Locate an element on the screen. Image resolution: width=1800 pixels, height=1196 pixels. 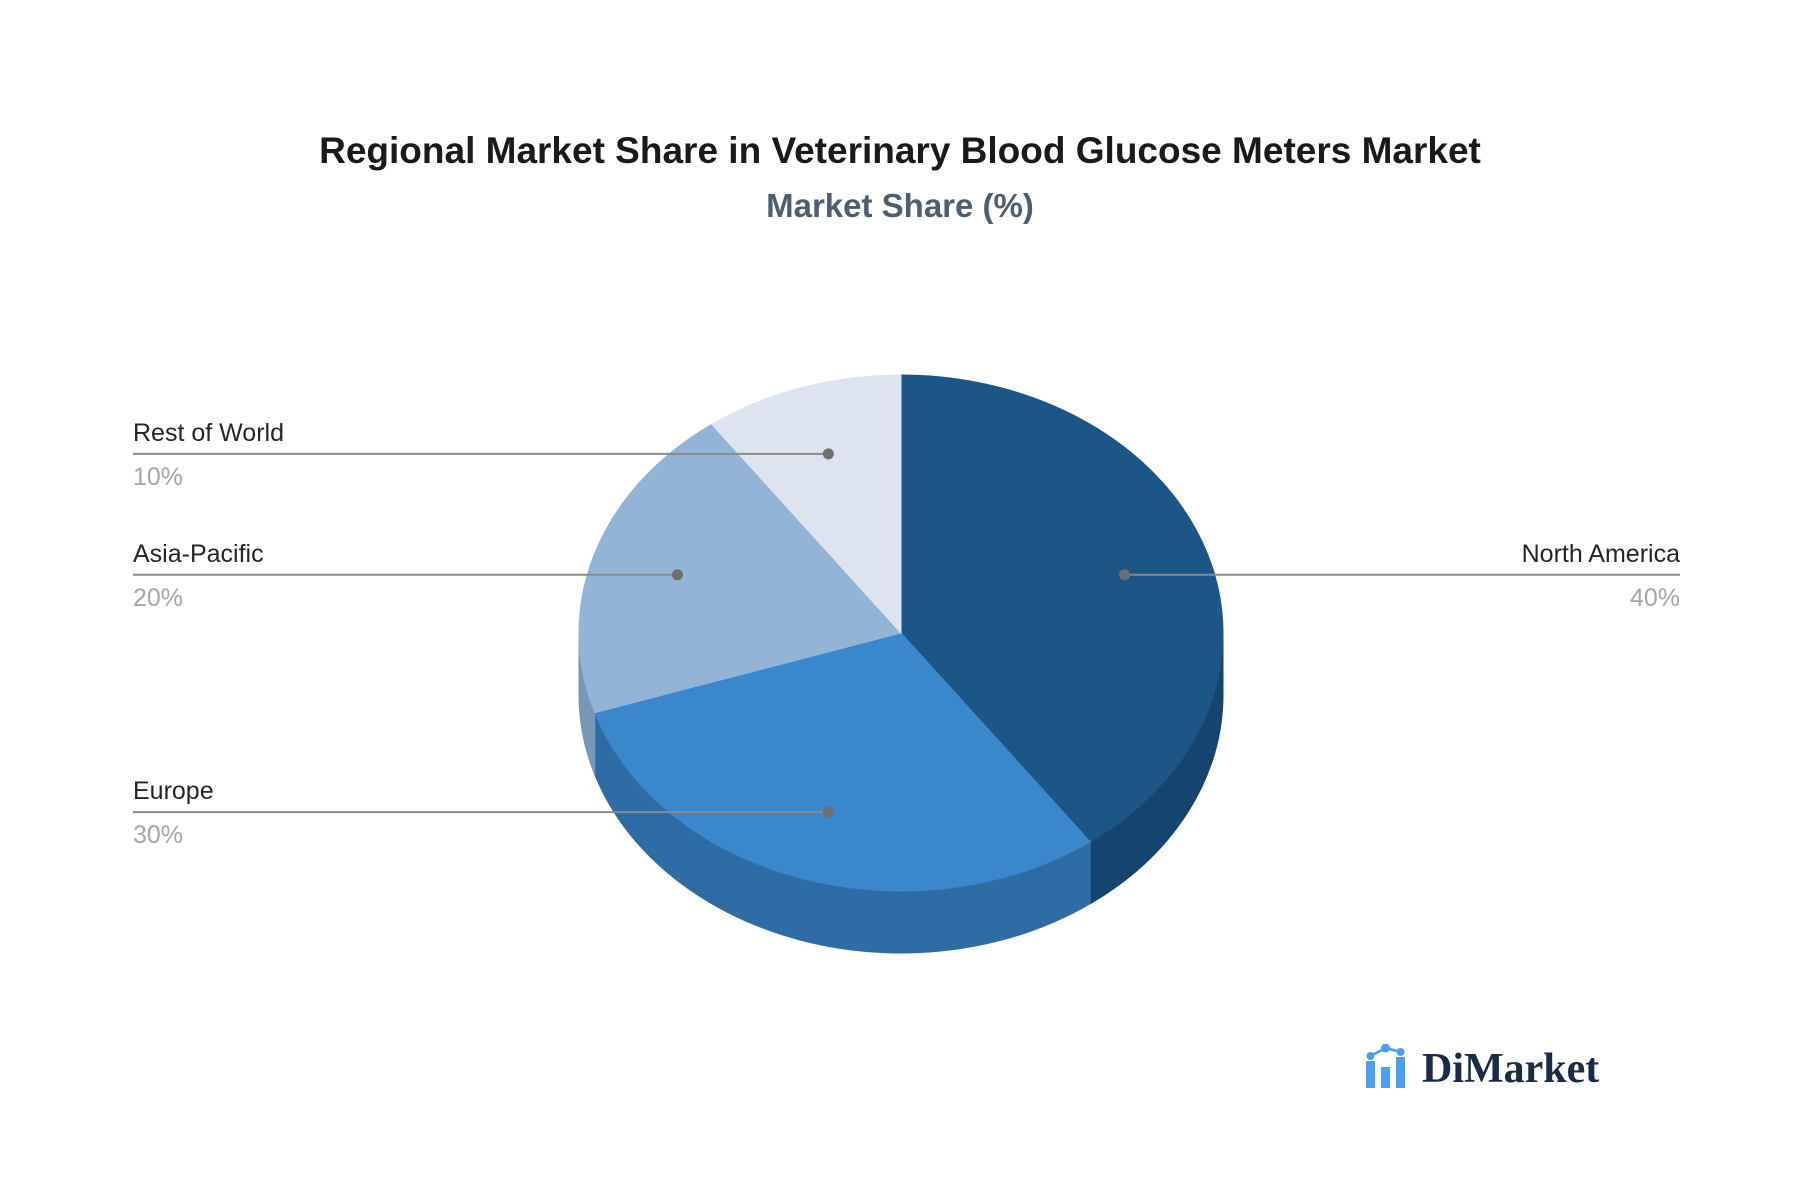
leader-dot-rest-of-world is located at coordinates (828, 454).